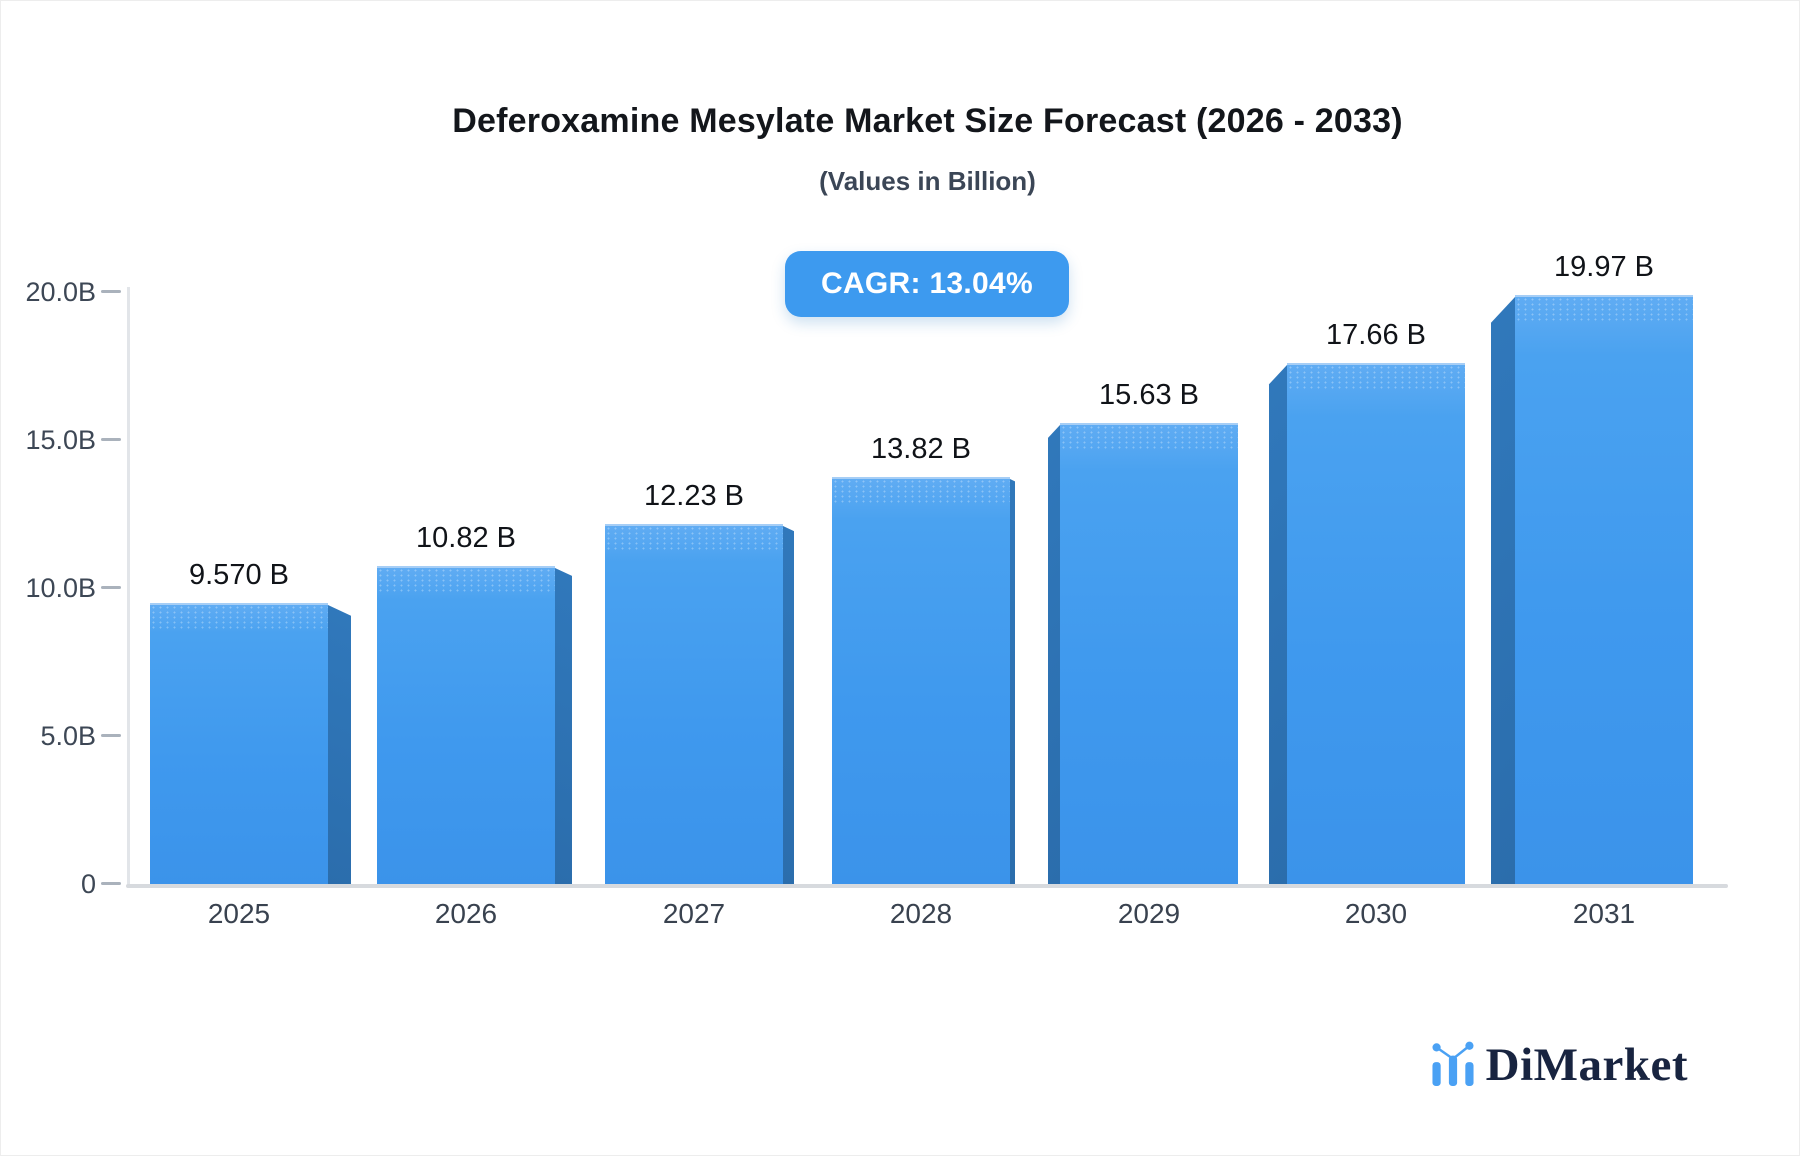 Image resolution: width=1800 pixels, height=1156 pixels. Describe the element at coordinates (239, 575) in the screenshot. I see `bar-value-label: 9.570 B` at that location.